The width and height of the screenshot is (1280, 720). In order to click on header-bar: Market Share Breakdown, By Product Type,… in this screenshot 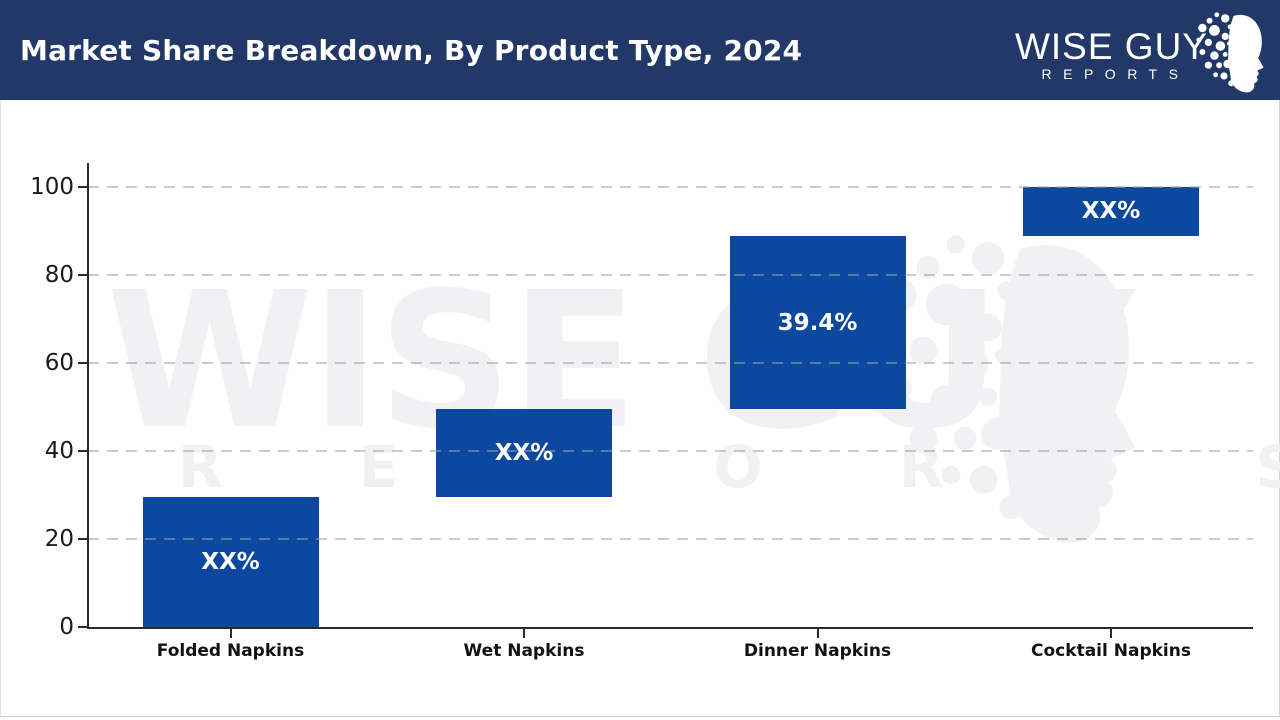, I will do `click(640, 50)`.